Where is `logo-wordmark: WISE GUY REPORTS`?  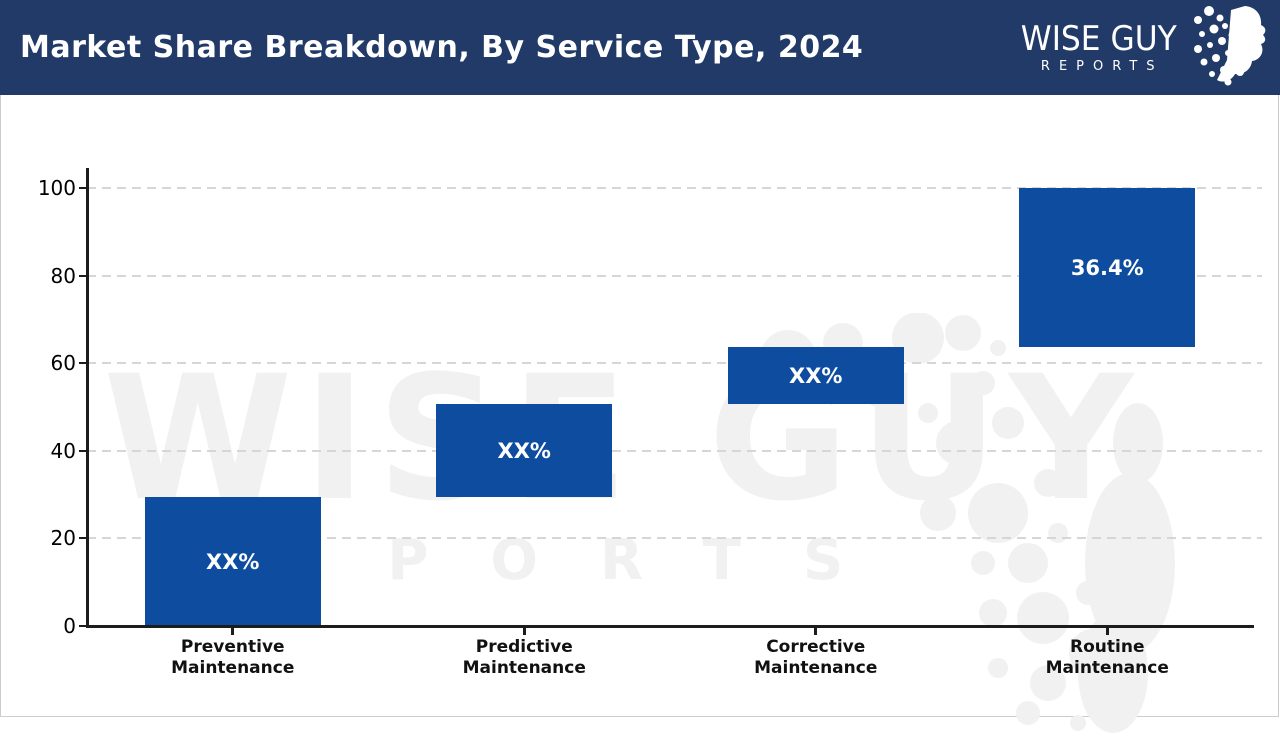 logo-wordmark: WISE GUY REPORTS is located at coordinates (1099, 47).